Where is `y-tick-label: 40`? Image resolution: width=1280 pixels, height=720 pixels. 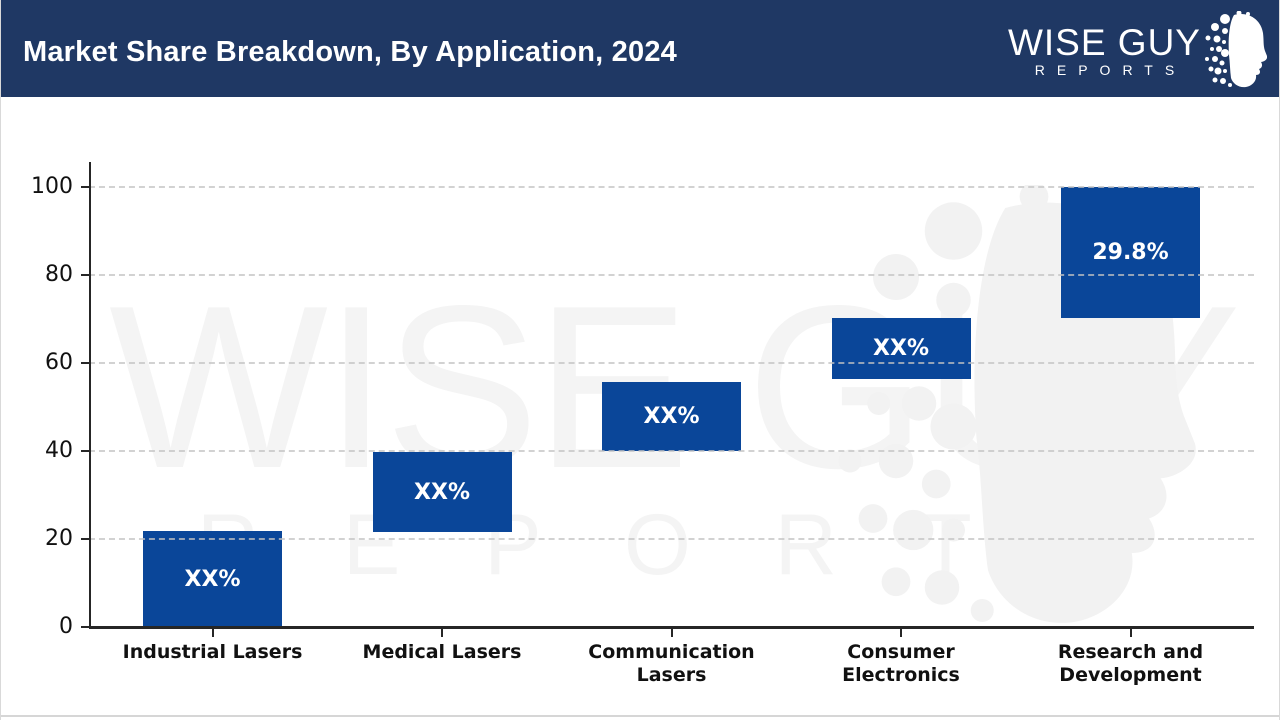 y-tick-label: 40 is located at coordinates (59, 450).